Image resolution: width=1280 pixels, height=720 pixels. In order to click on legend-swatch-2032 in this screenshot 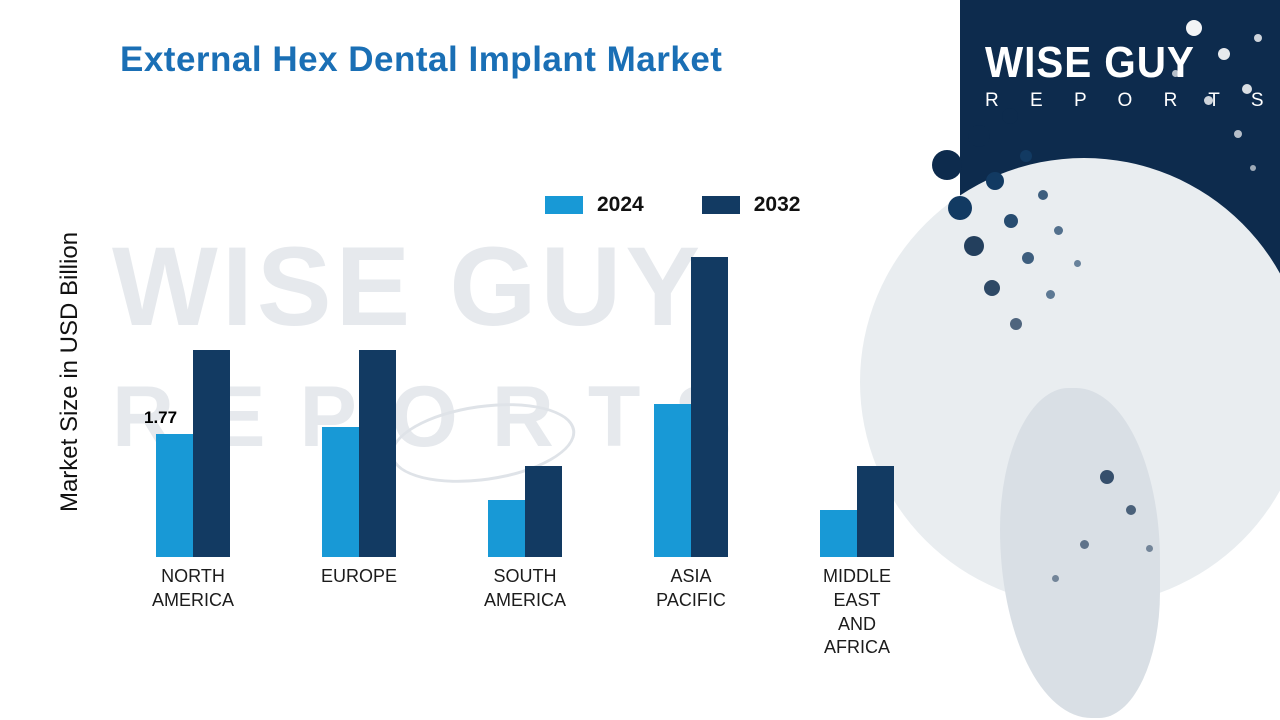, I will do `click(720, 205)`.